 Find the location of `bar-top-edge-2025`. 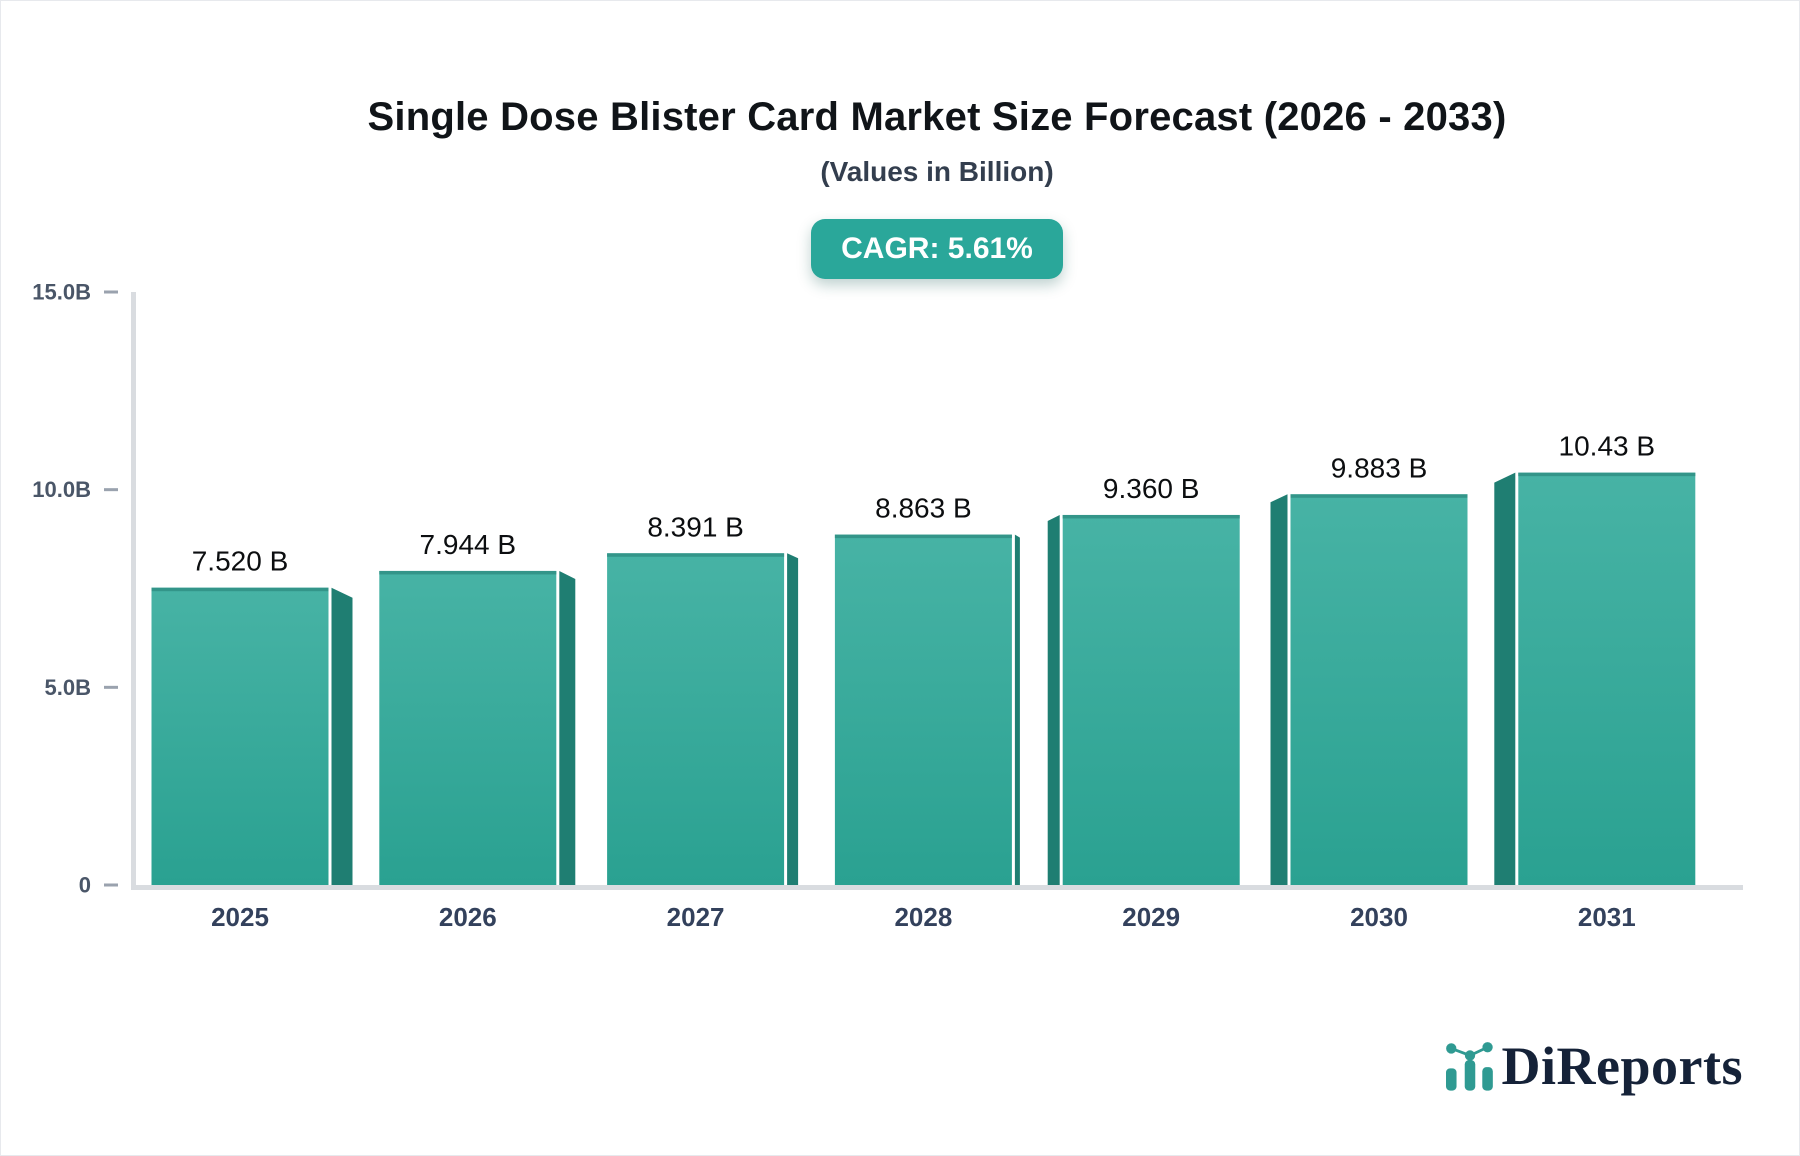

bar-top-edge-2025 is located at coordinates (240, 589).